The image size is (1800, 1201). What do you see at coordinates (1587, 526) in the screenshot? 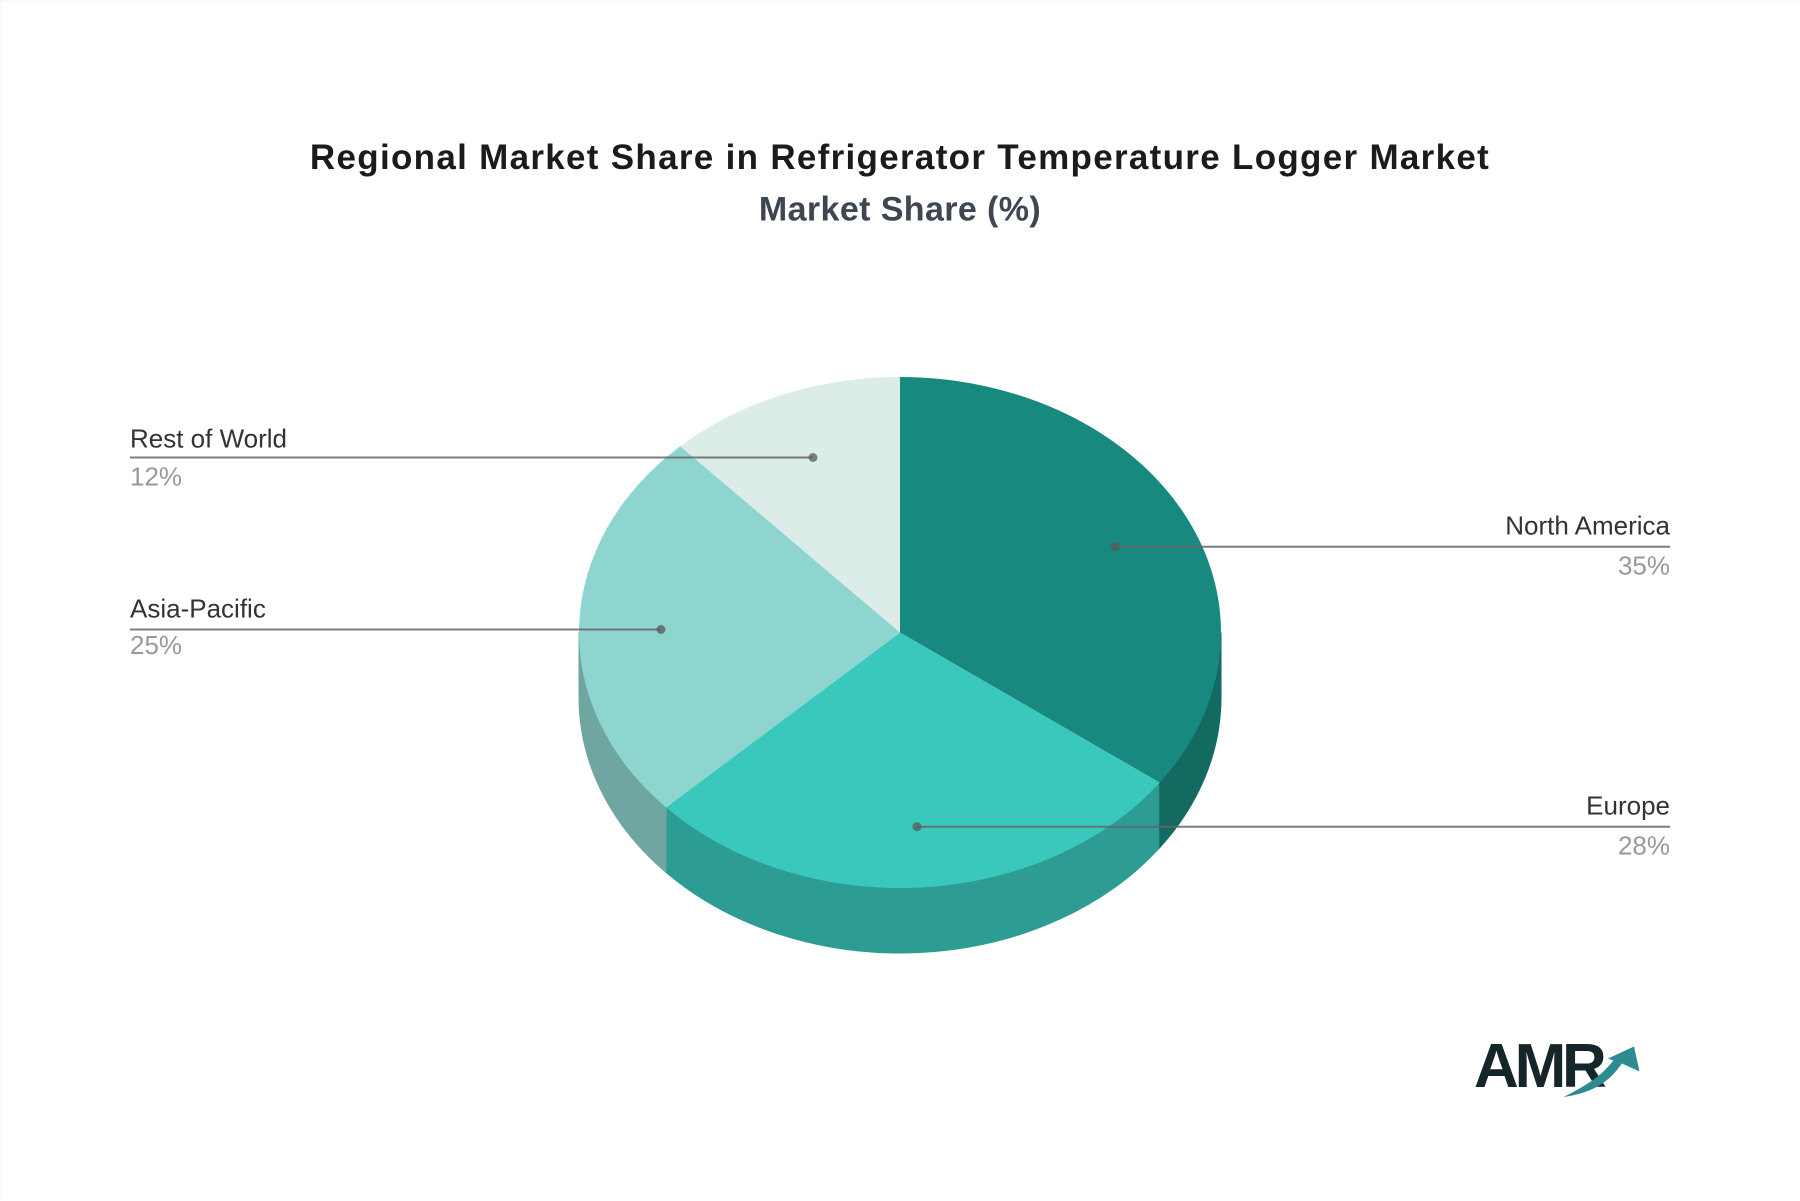
I see `svg-text: North America` at bounding box center [1587, 526].